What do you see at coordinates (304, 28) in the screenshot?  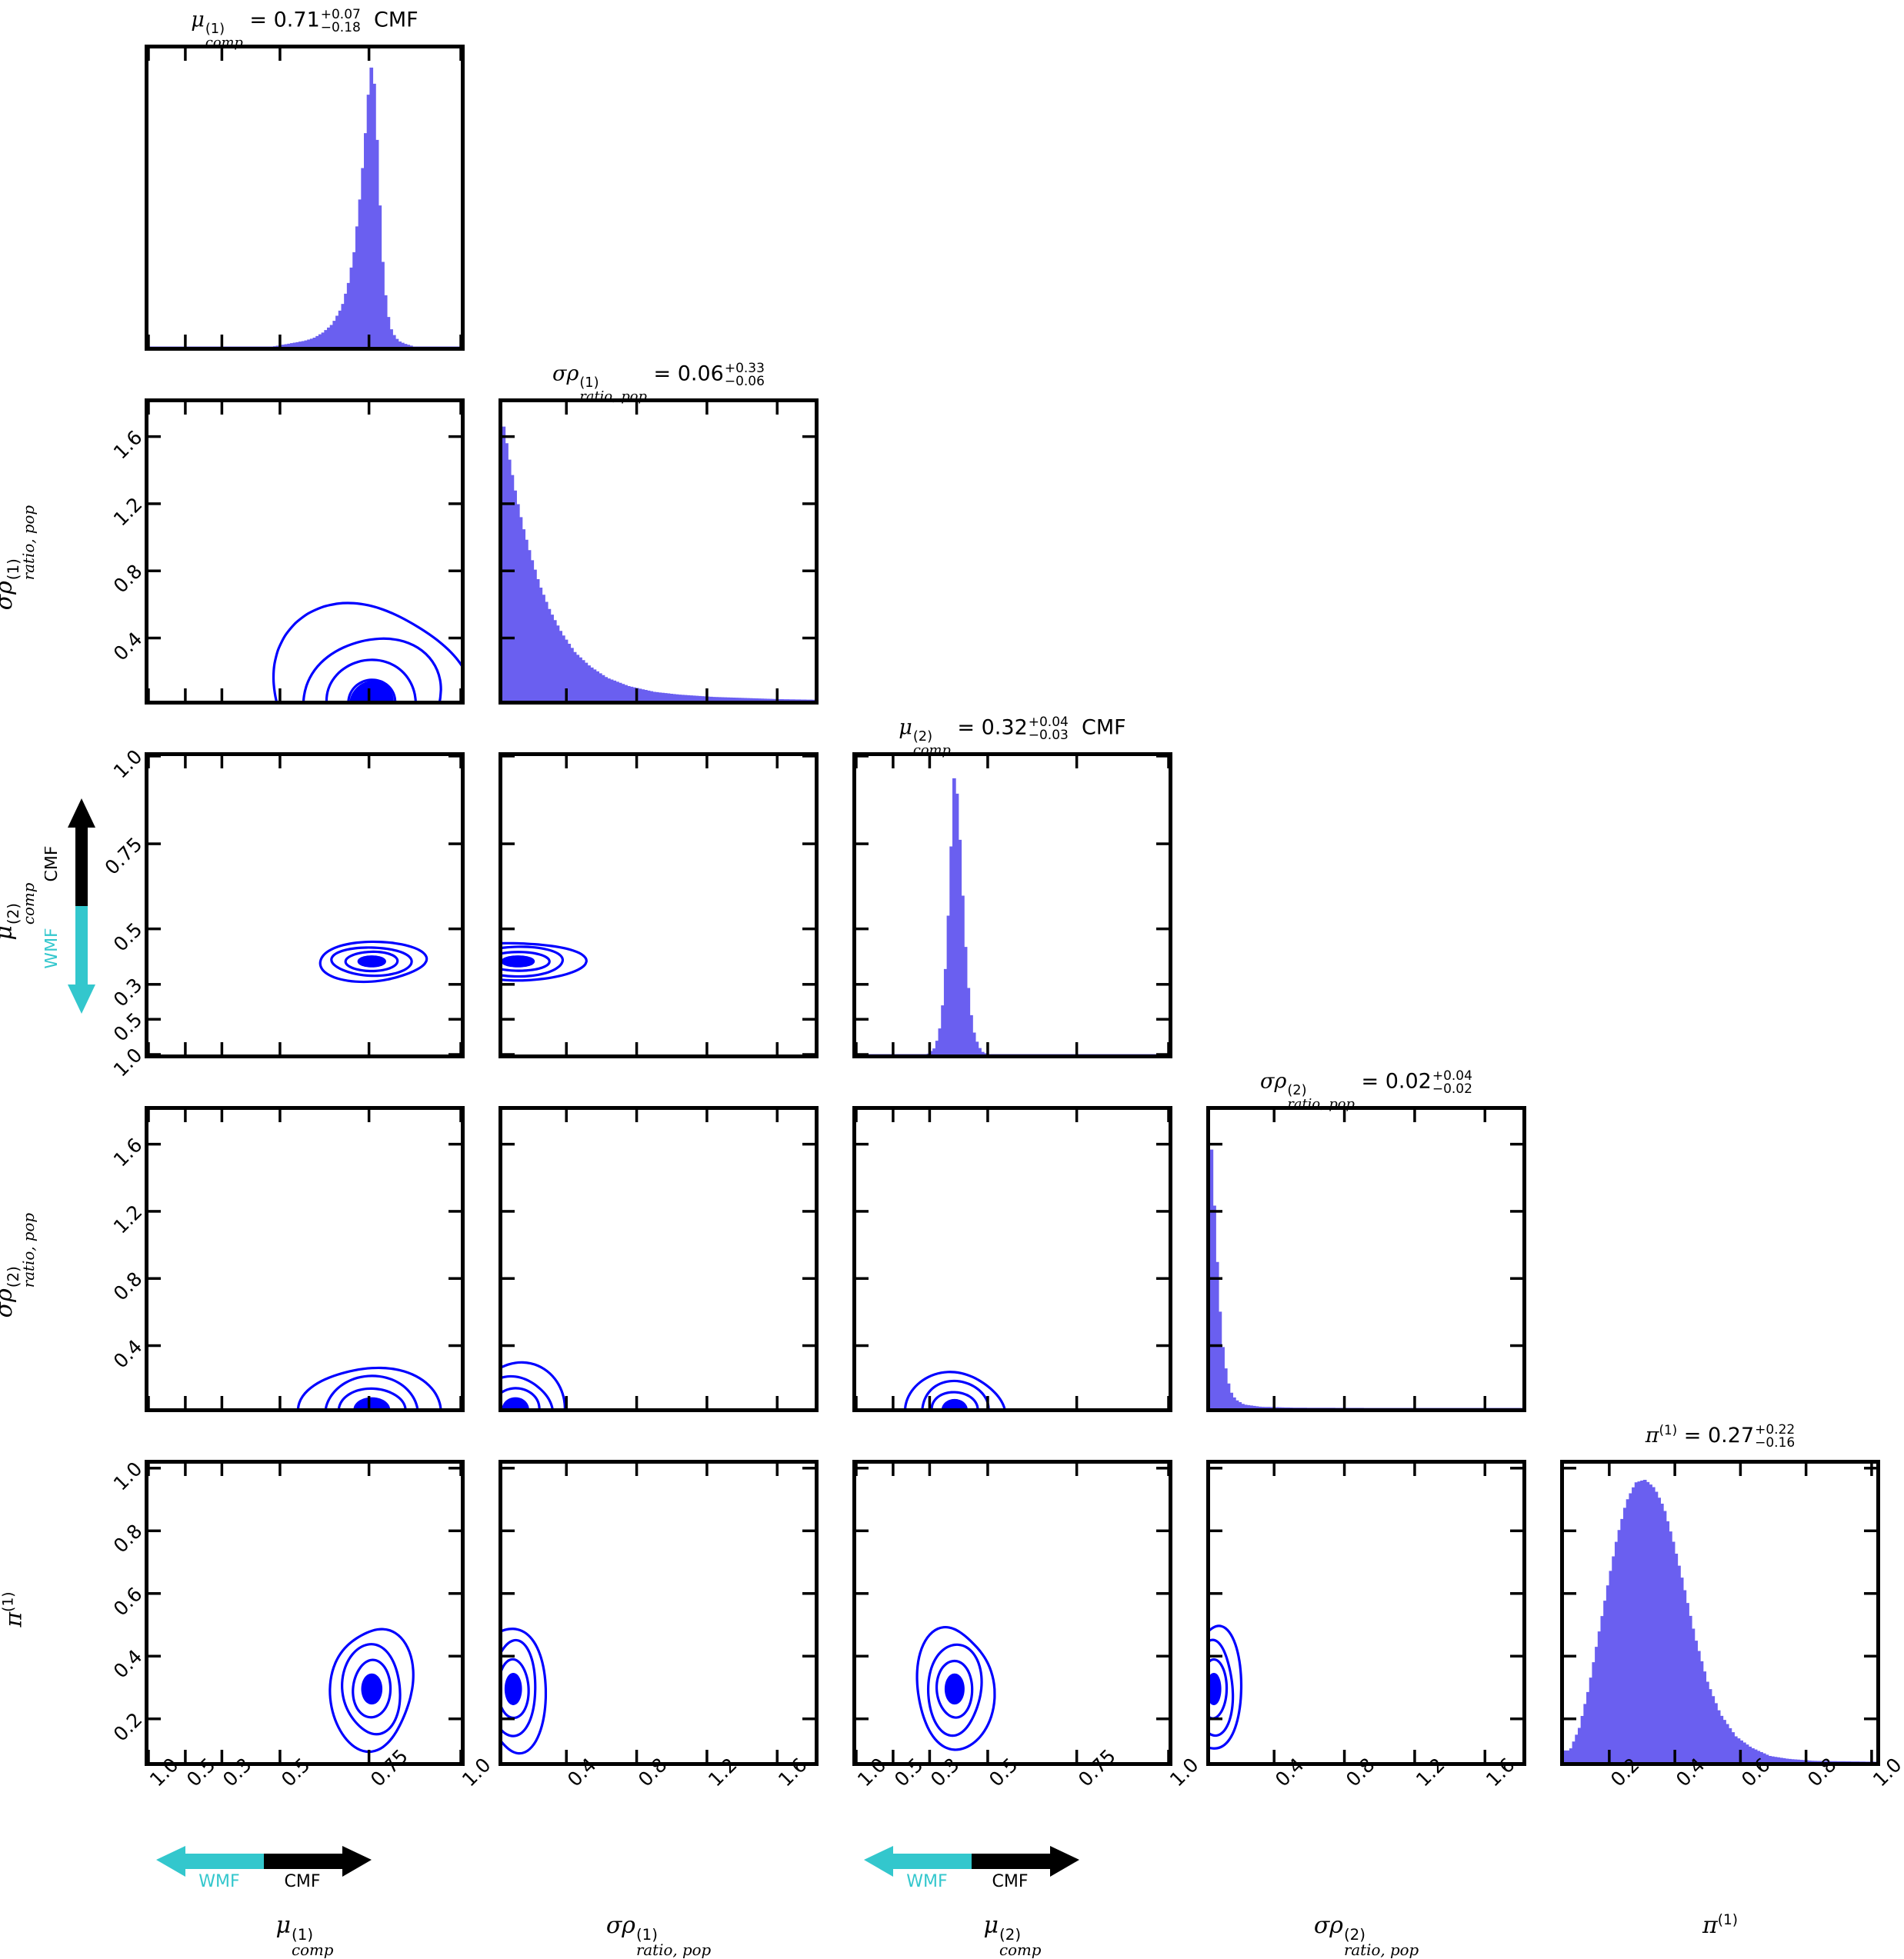 I see `panel-title-mu1: μ (1) comp = 0.71 +0.07 −0.18 CMF` at bounding box center [304, 28].